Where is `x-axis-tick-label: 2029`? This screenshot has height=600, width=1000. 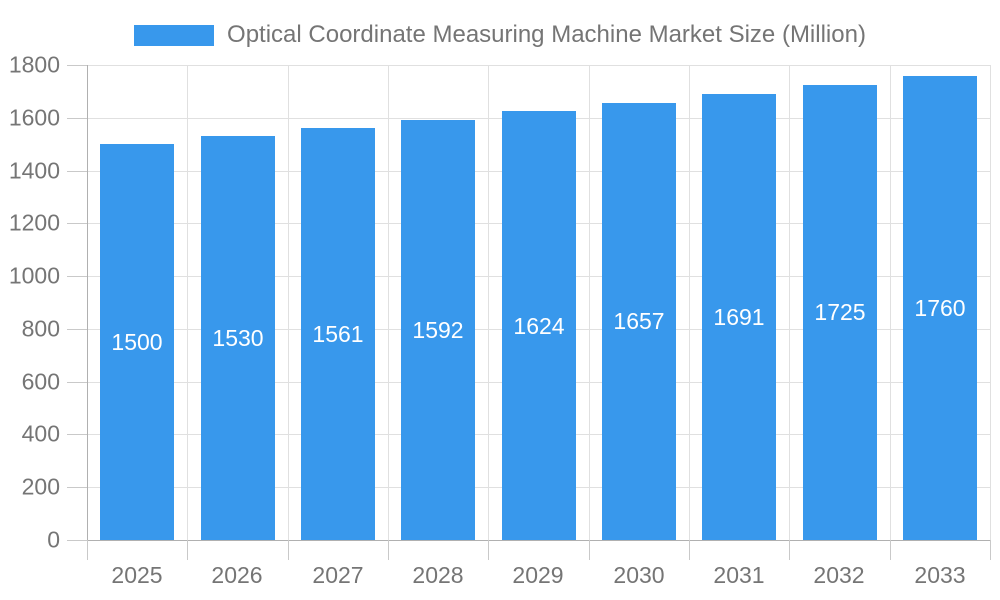
x-axis-tick-label: 2029 is located at coordinates (538, 575).